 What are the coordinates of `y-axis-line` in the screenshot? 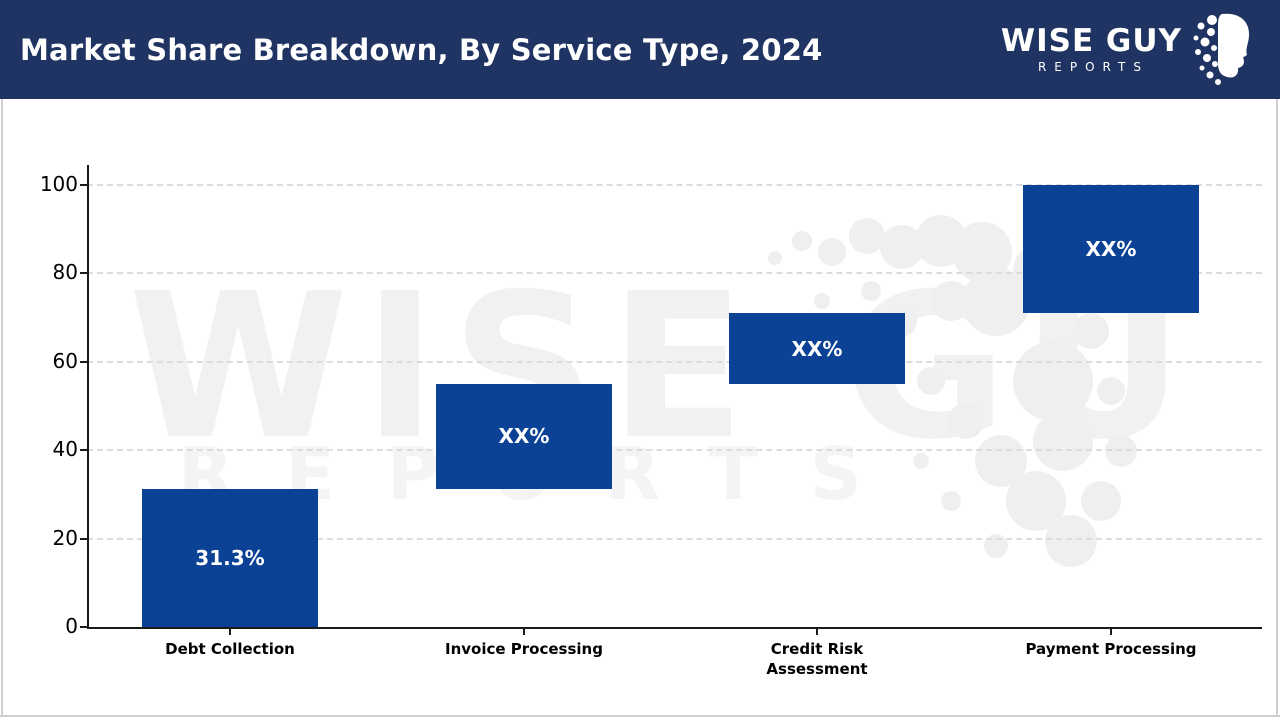 It's located at (88, 397).